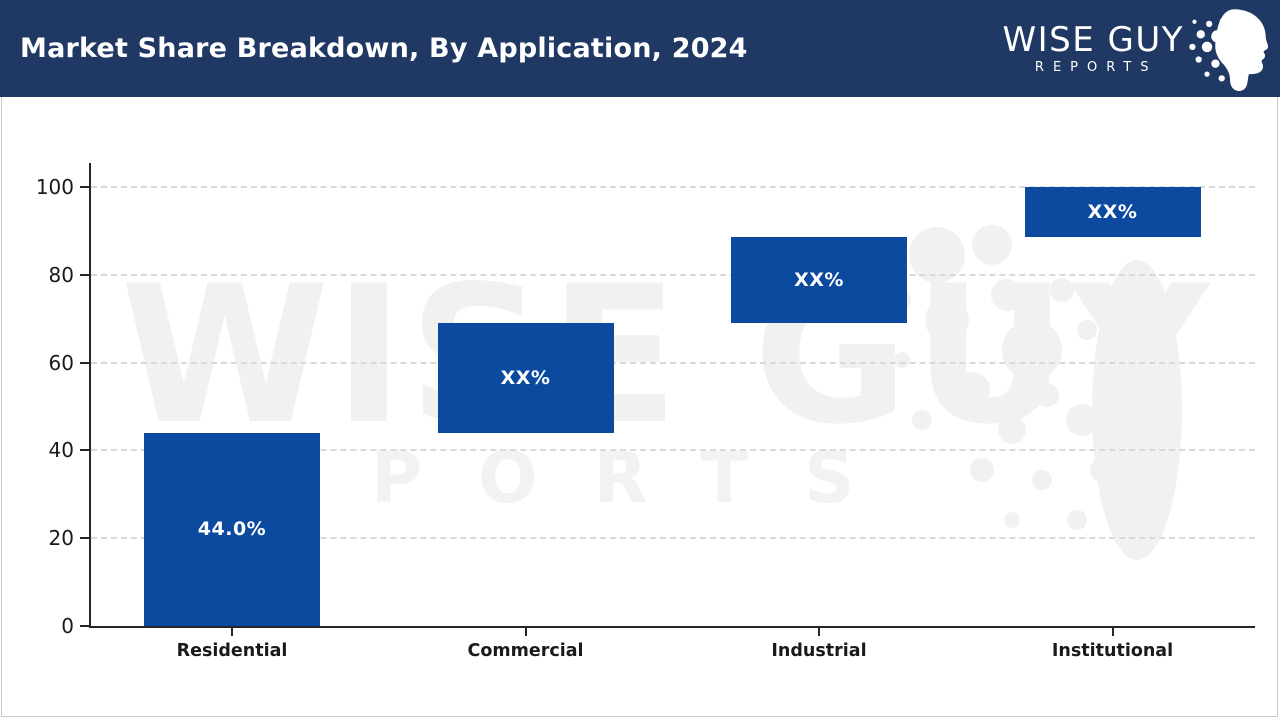 This screenshot has width=1280, height=720. I want to click on y-axis-tick-label: 20, so click(61, 538).